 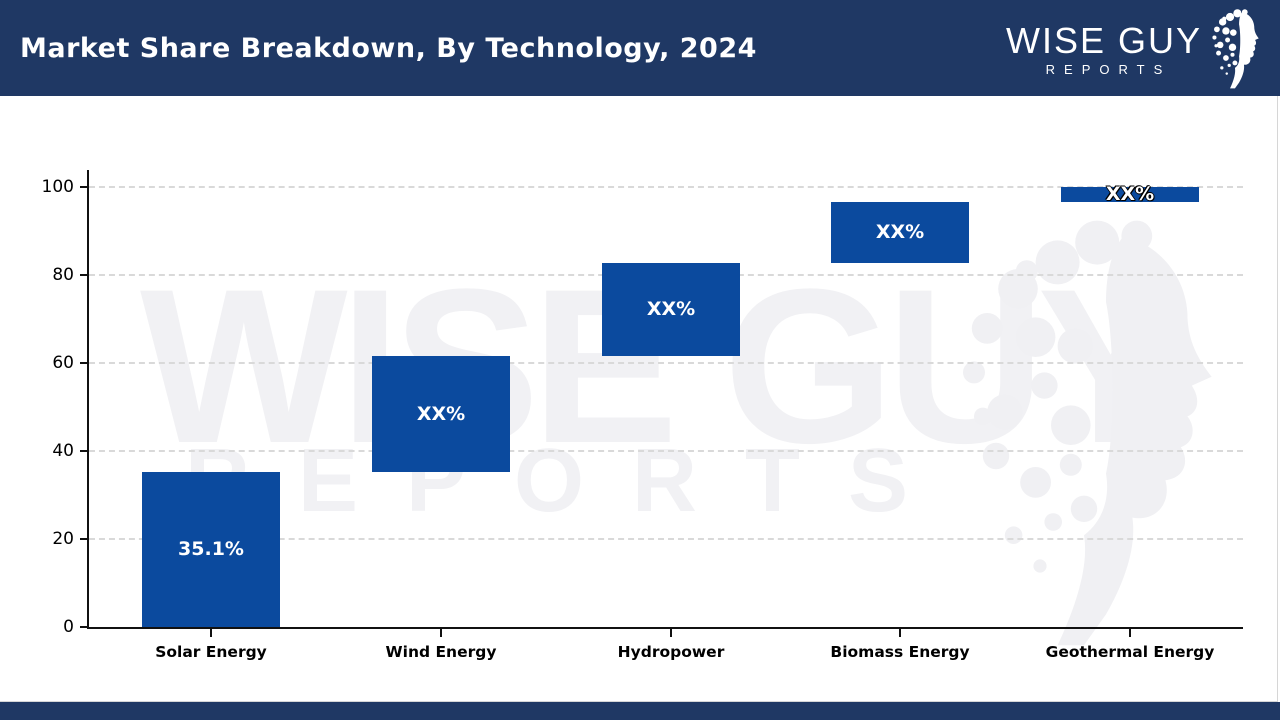 I want to click on brand-logo: WISE GUY REPORTS, so click(x=1137, y=49).